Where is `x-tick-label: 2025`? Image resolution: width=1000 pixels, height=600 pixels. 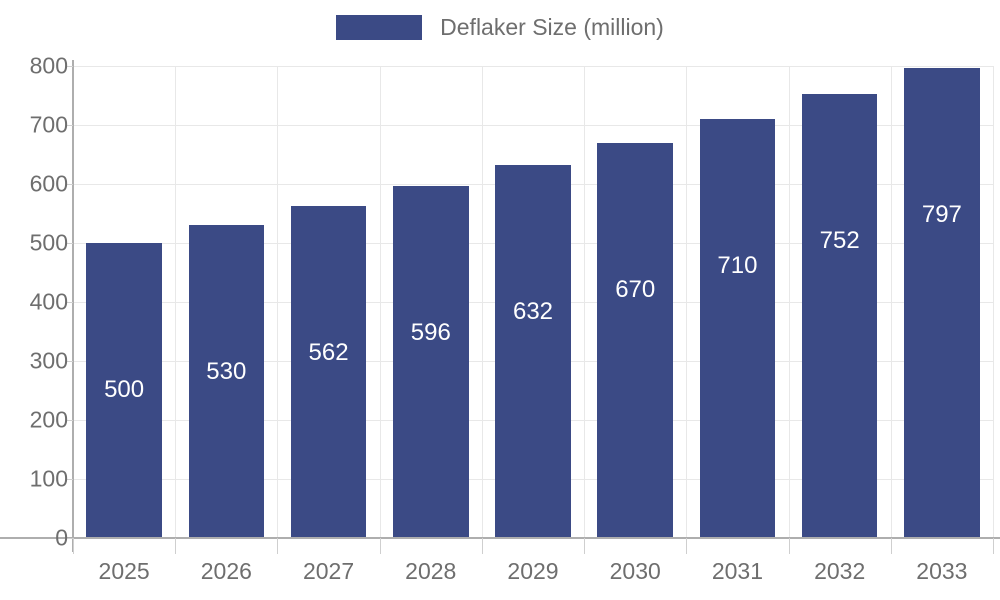
x-tick-label: 2025 is located at coordinates (124, 571).